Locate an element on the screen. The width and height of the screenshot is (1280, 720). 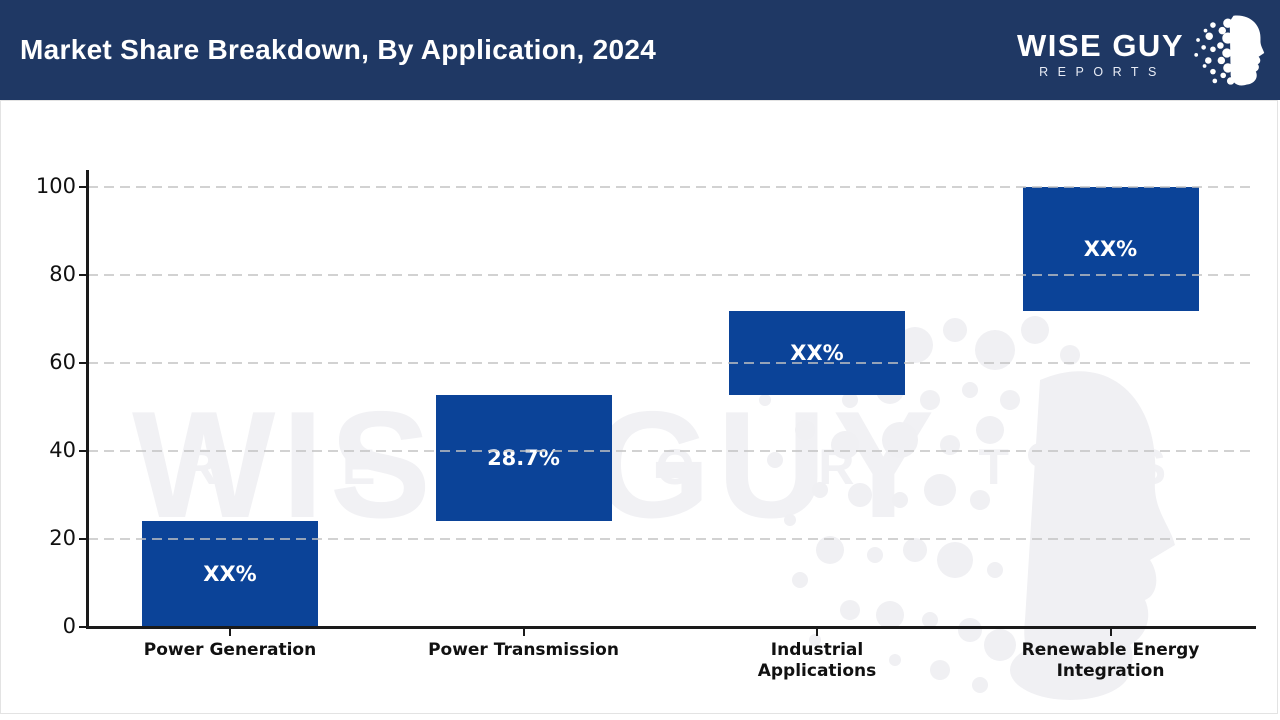
x-tick-label-line: Industrial is located at coordinates (817, 650).